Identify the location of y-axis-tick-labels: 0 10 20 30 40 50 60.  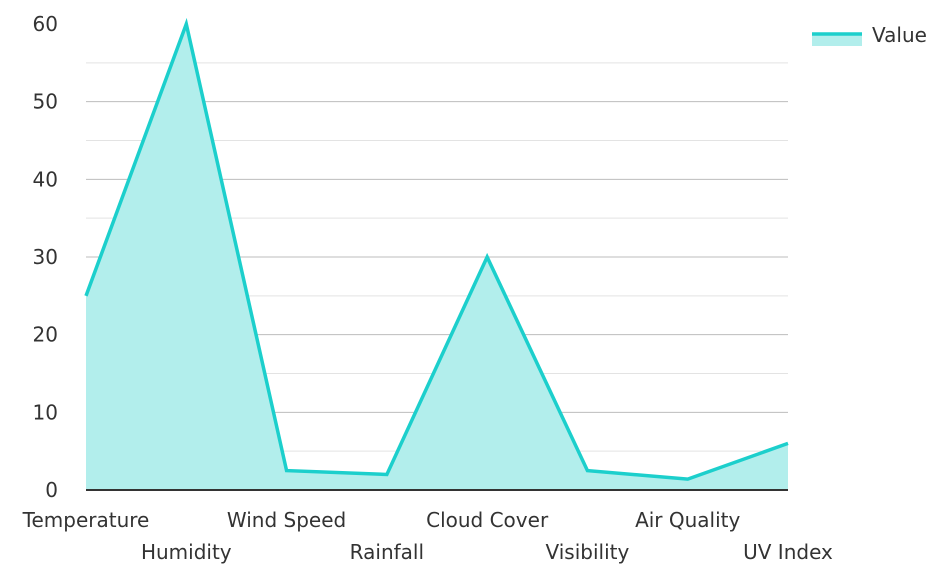
(45, 257).